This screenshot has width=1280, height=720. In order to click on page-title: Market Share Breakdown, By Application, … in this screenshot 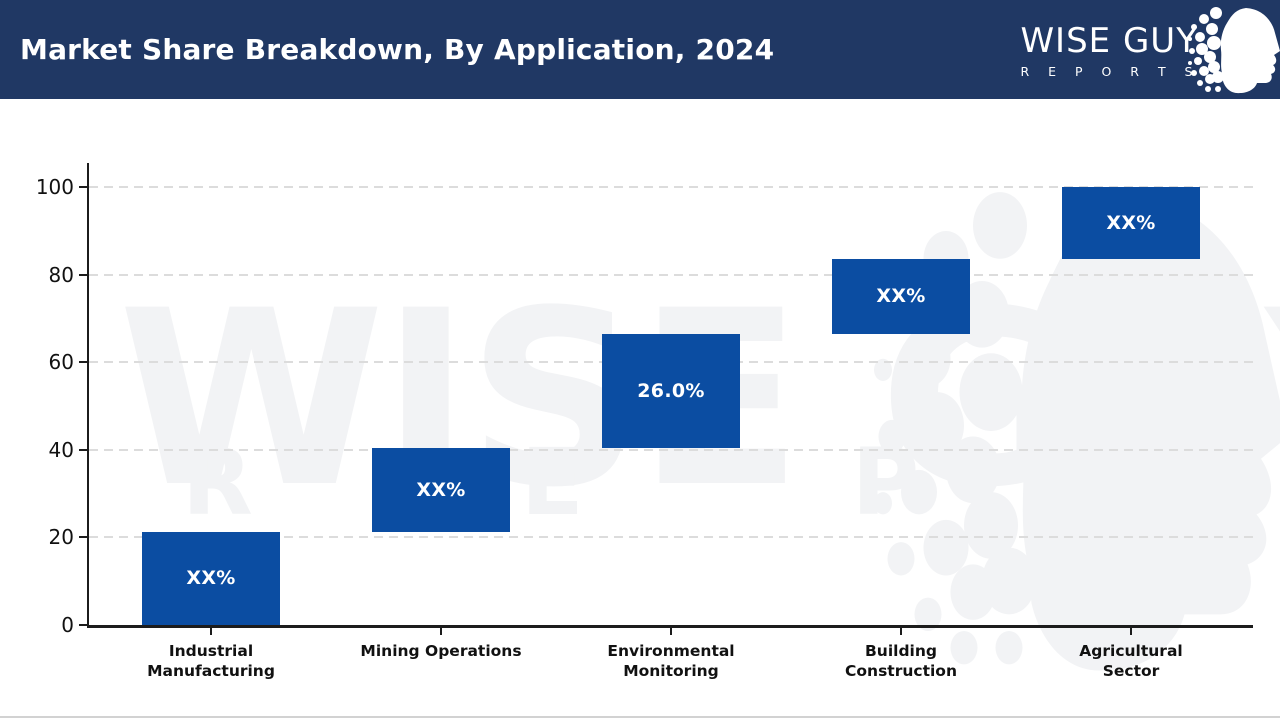, I will do `click(397, 49)`.